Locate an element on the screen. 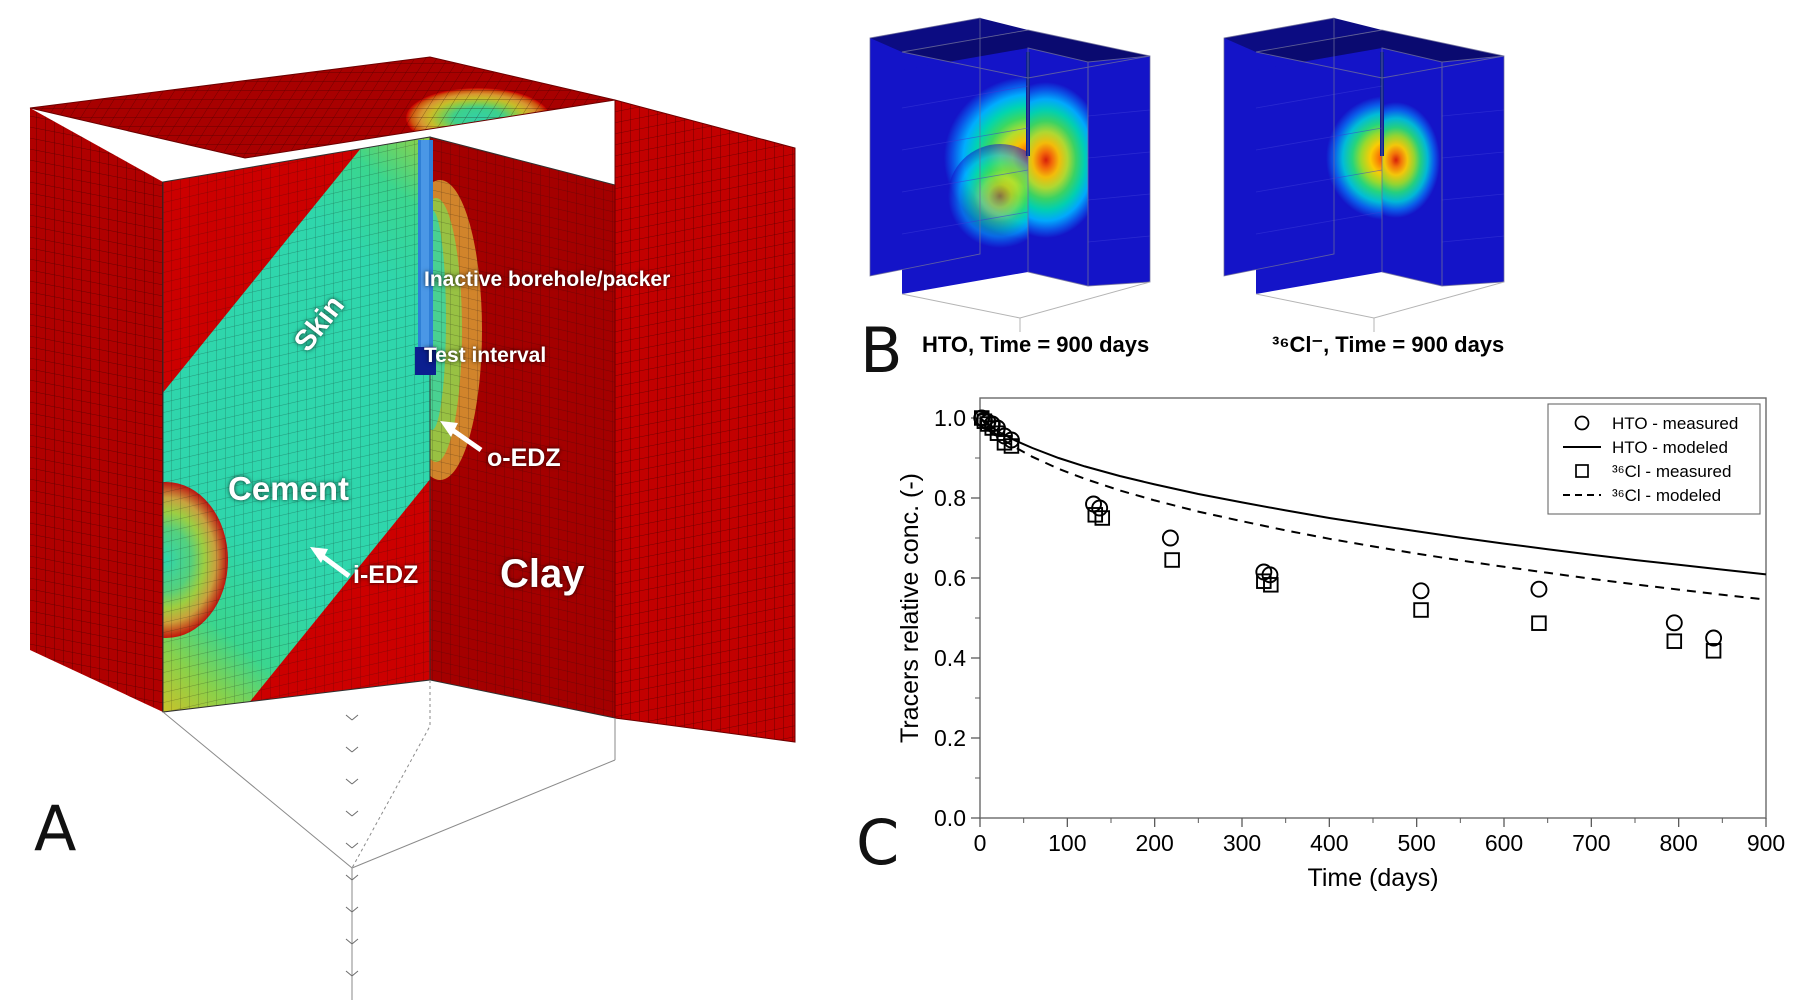  y-tick-label: 0.8 is located at coordinates (950, 498).